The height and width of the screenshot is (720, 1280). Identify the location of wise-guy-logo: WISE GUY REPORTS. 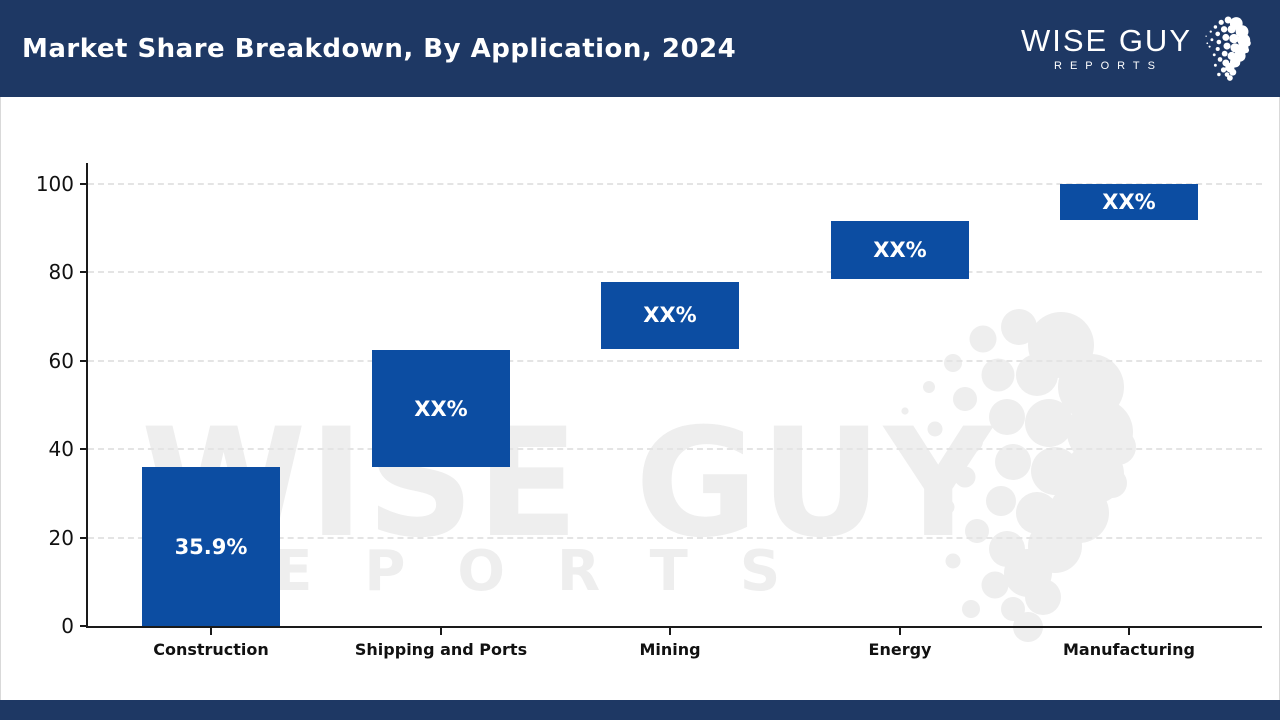
(1138, 49).